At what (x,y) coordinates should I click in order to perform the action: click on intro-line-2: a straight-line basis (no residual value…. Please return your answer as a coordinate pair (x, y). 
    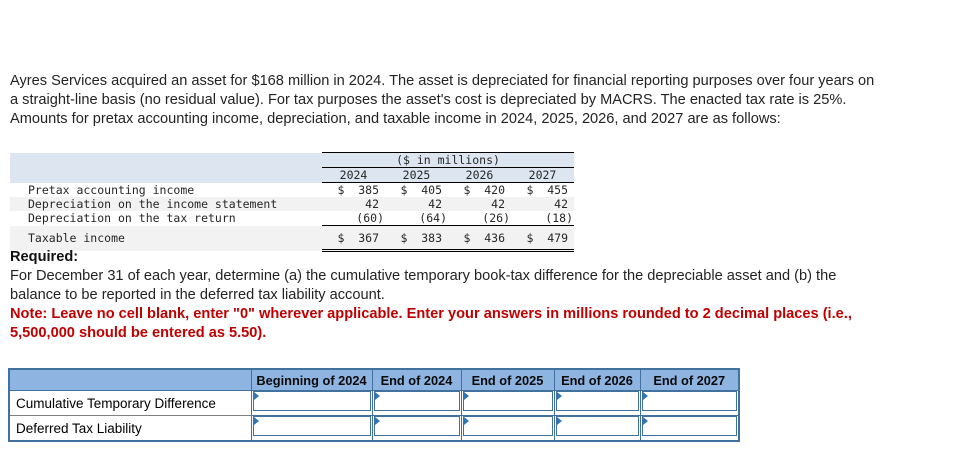
    Looking at the image, I should click on (428, 100).